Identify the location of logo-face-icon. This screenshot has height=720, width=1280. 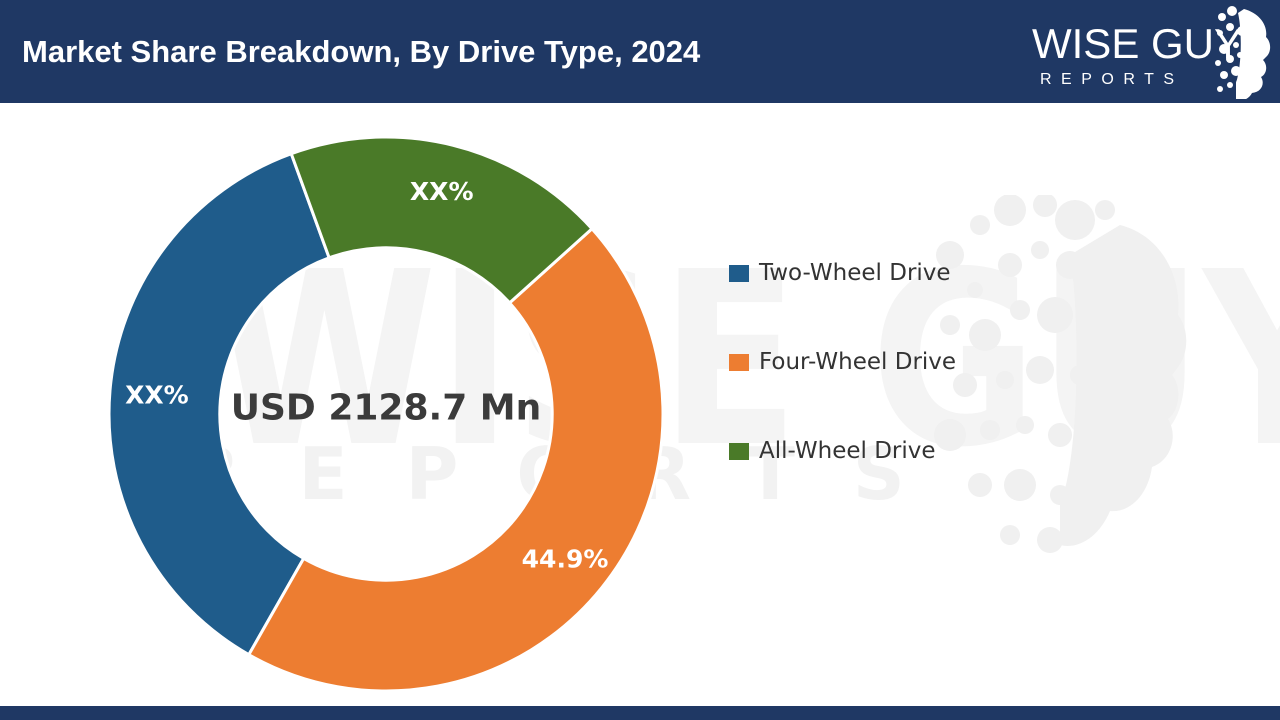
(1243, 52).